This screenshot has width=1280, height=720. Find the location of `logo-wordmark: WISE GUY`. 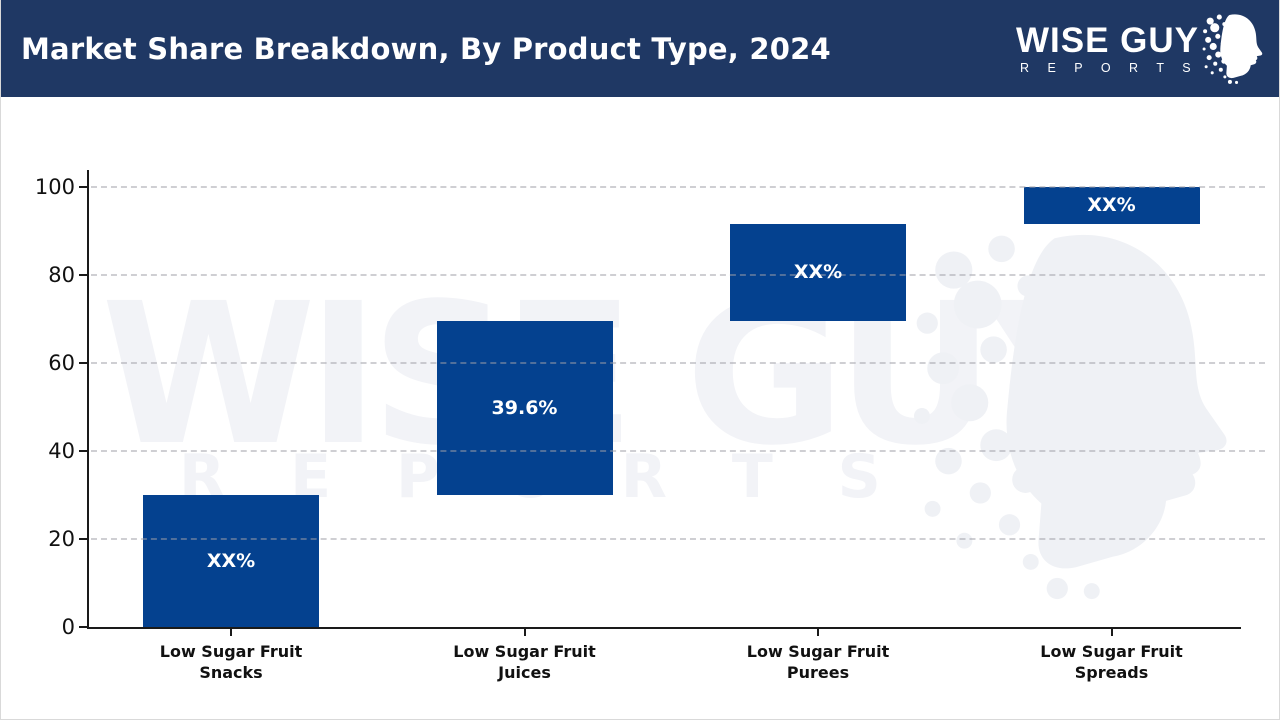

logo-wordmark: WISE GUY is located at coordinates (1107, 40).